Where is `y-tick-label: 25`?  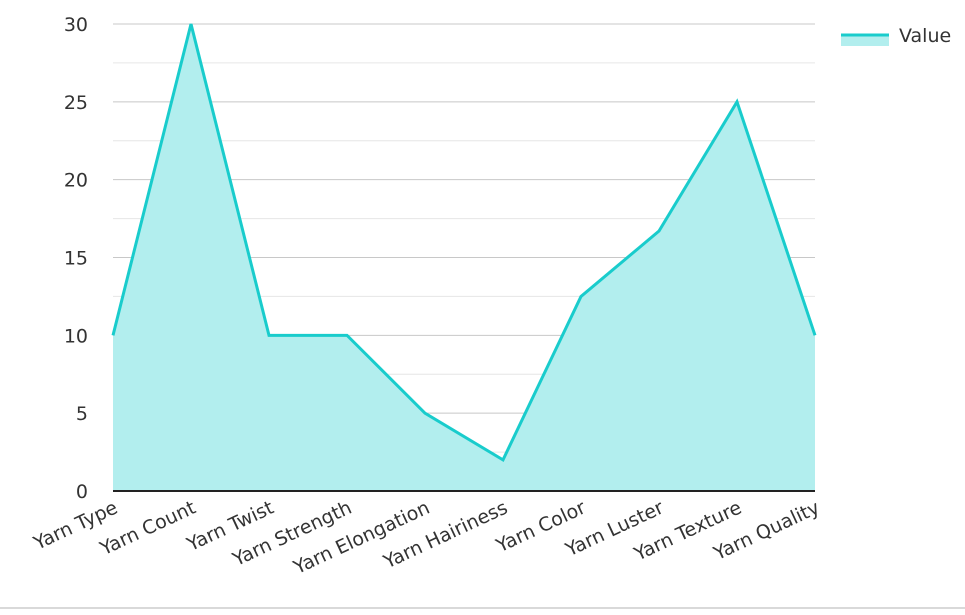 y-tick-label: 25 is located at coordinates (76, 103).